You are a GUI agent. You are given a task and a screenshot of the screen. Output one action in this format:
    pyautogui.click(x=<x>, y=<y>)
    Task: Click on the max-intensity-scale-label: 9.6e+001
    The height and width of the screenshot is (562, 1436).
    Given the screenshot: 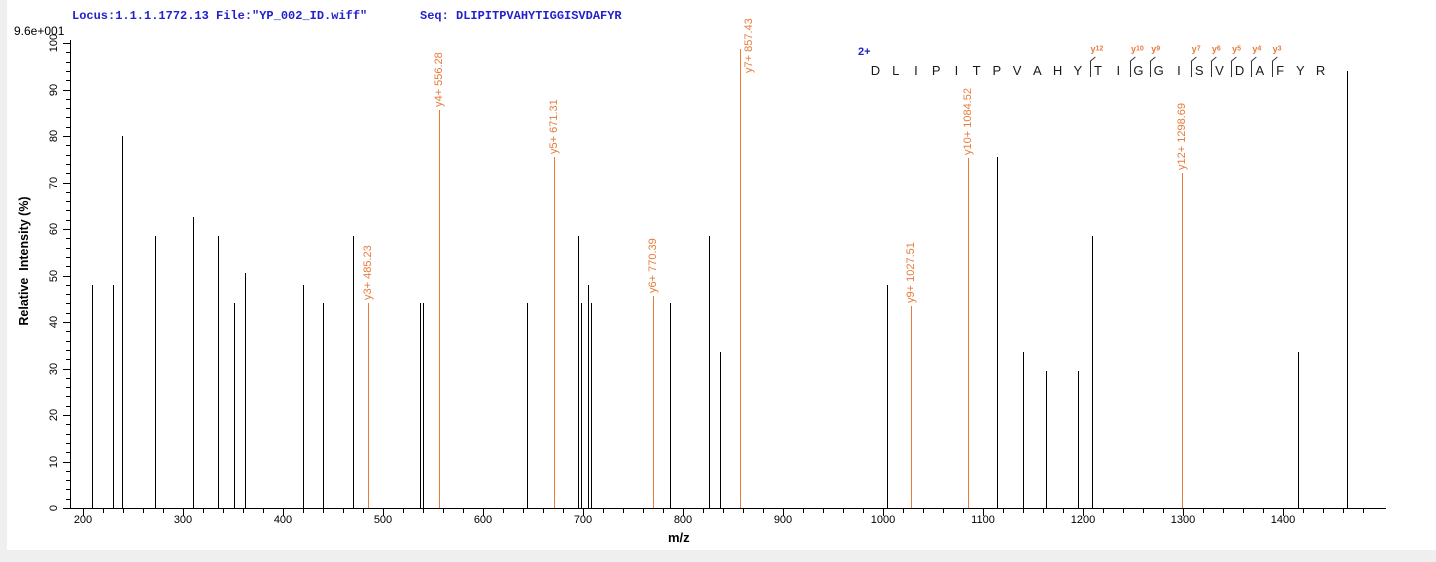 What is the action you would take?
    pyautogui.click(x=39, y=31)
    